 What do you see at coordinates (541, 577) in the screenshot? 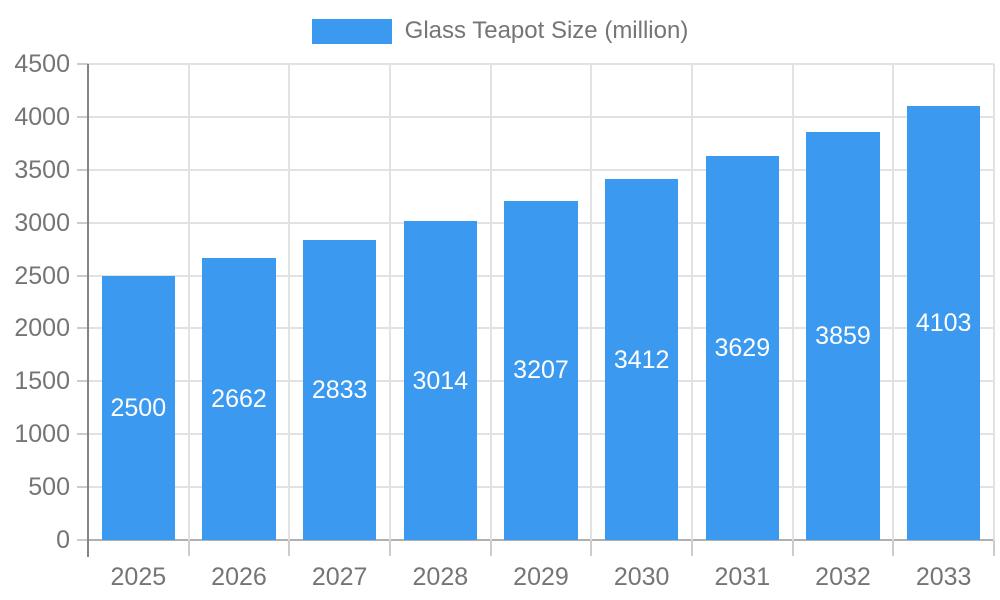
I see `x-tick-label: 2029` at bounding box center [541, 577].